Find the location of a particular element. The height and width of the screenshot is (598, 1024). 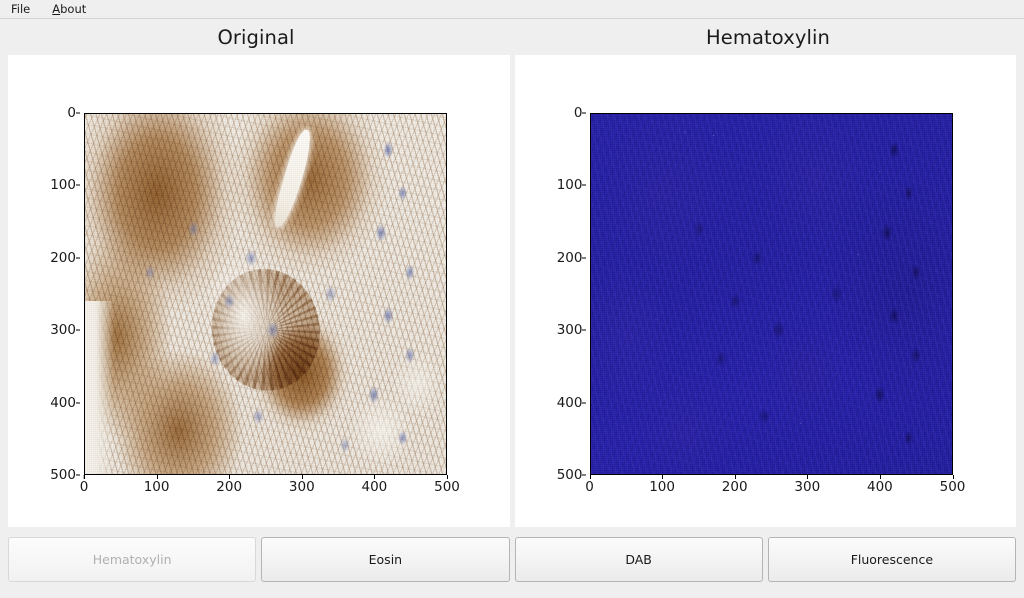

stain-button-hematoxylin: Hematoxylin is located at coordinates (132, 559).